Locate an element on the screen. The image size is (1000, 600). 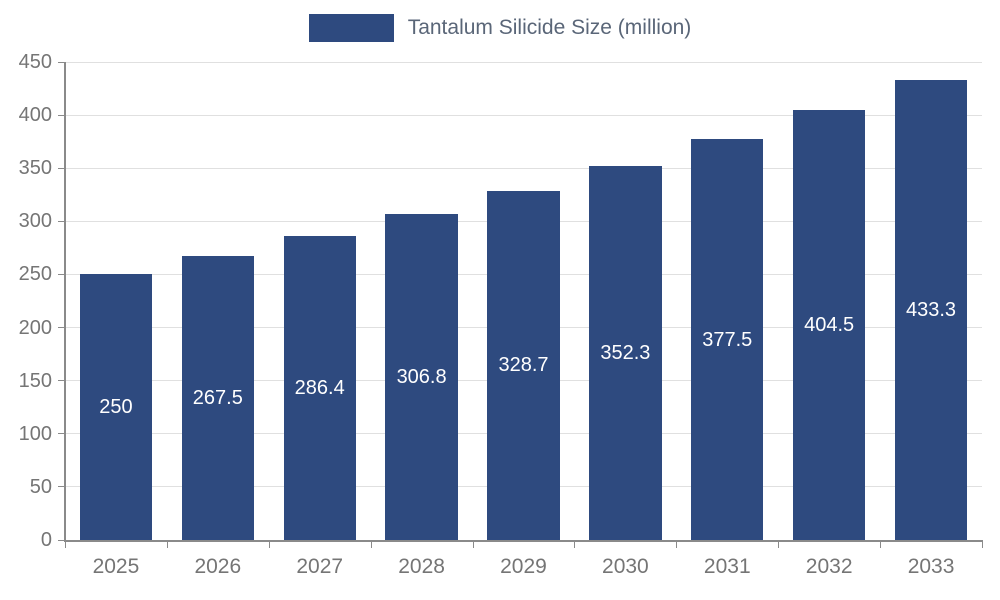
y-axis-tick-label: 450 is located at coordinates (35, 62).